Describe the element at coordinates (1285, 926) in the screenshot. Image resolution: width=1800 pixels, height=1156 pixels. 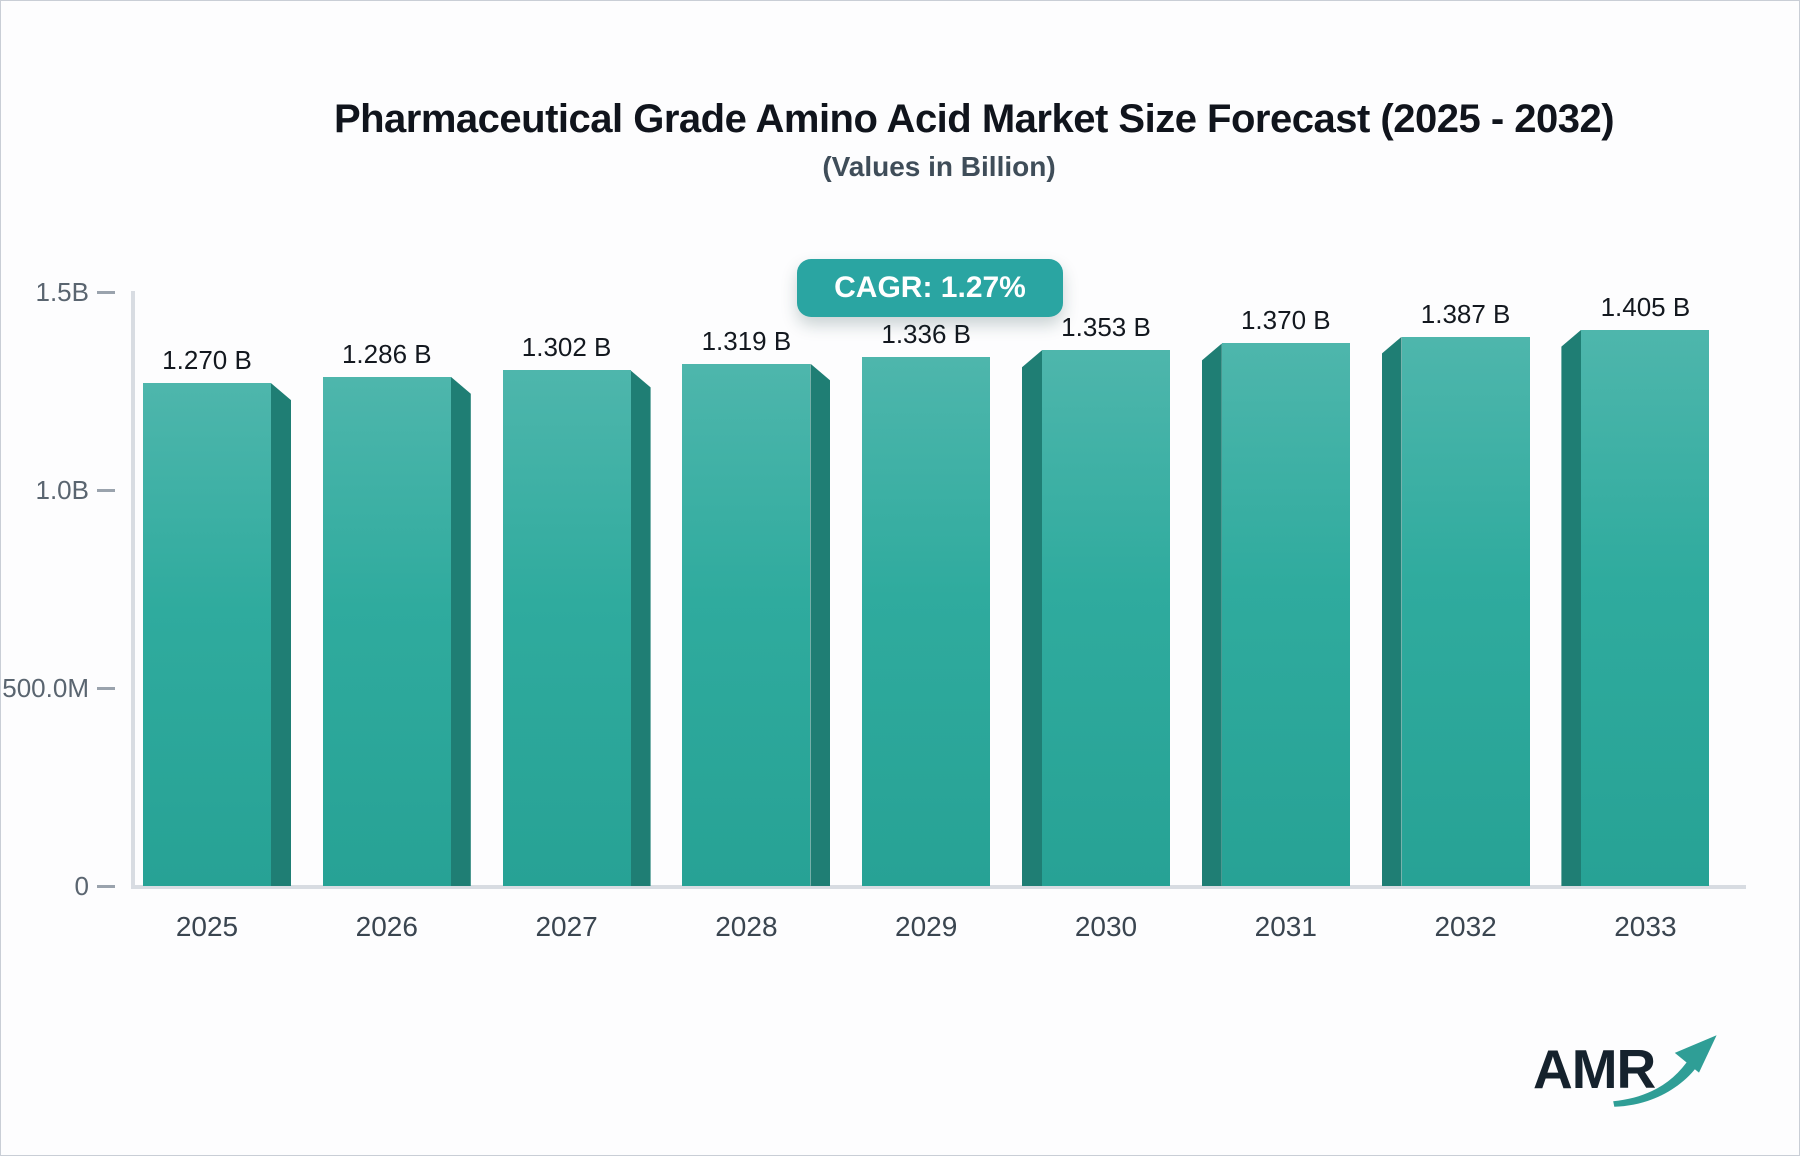
I see `x-axis-label-2031: 2031` at that location.